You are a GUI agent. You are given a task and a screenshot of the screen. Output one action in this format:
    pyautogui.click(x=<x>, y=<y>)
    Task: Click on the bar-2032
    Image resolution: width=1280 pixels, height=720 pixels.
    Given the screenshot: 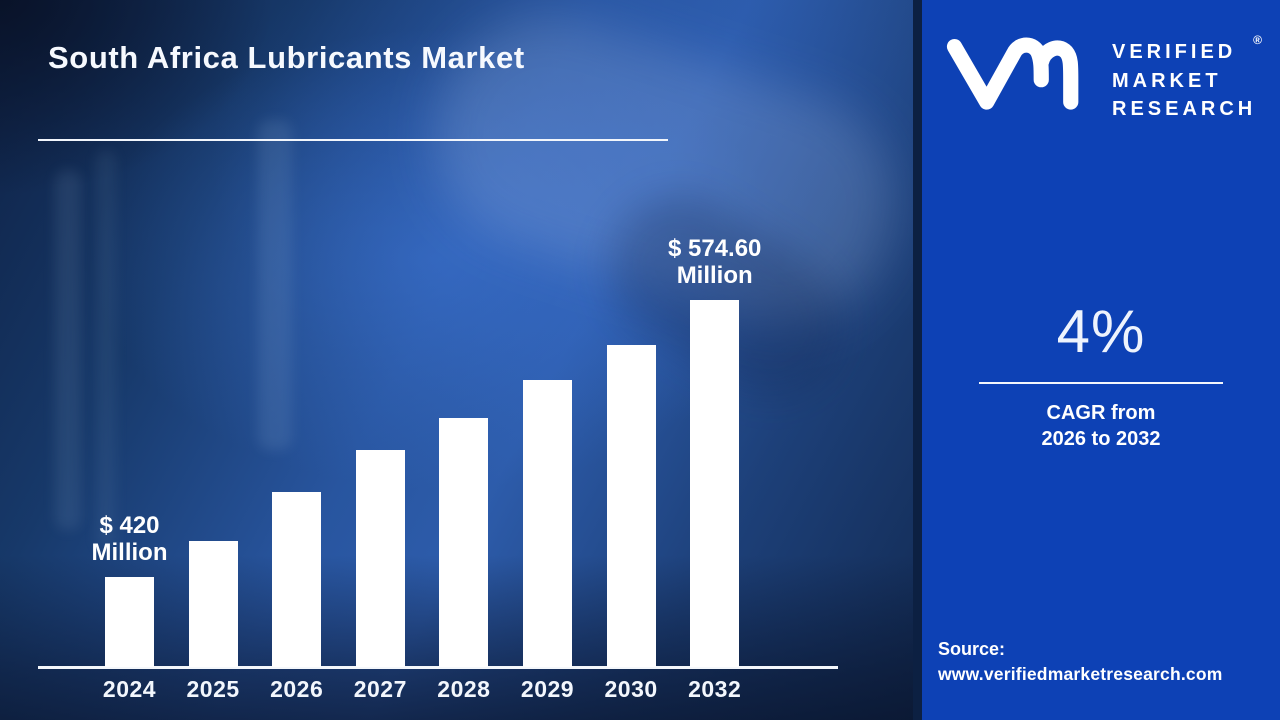 What is the action you would take?
    pyautogui.click(x=715, y=483)
    